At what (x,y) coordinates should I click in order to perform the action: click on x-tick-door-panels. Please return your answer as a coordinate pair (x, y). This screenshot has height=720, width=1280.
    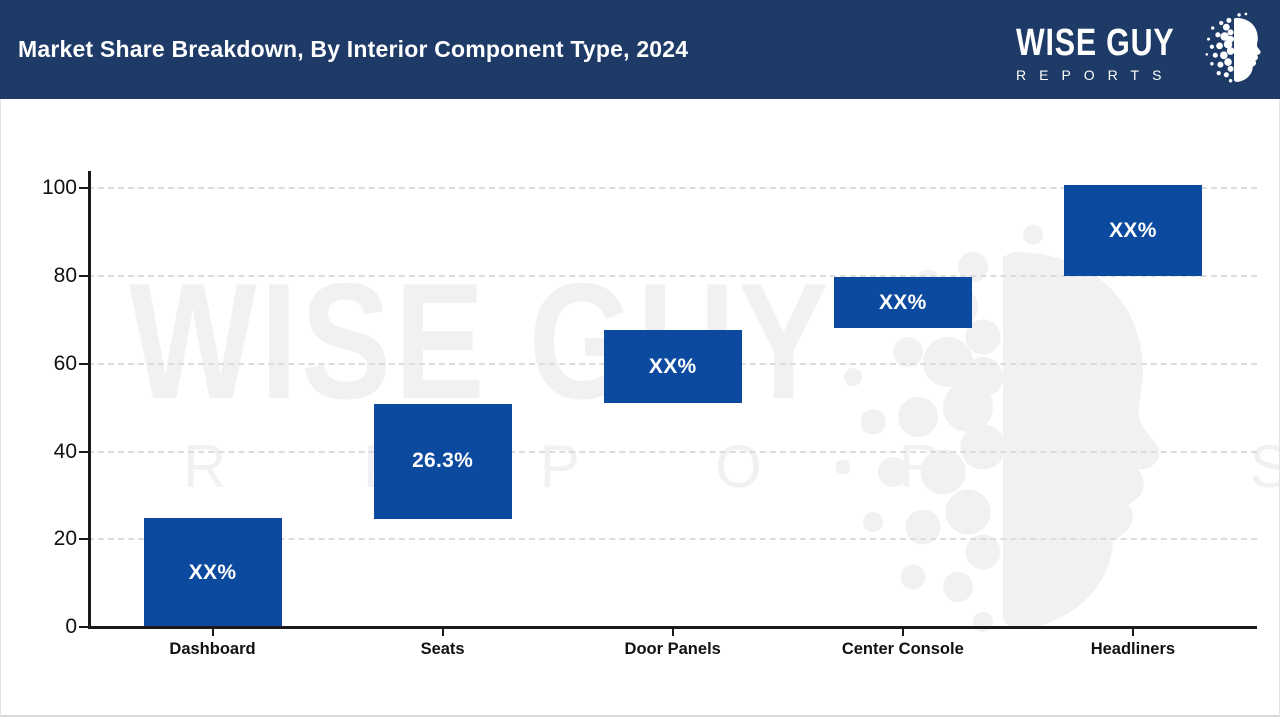
    Looking at the image, I should click on (672, 632).